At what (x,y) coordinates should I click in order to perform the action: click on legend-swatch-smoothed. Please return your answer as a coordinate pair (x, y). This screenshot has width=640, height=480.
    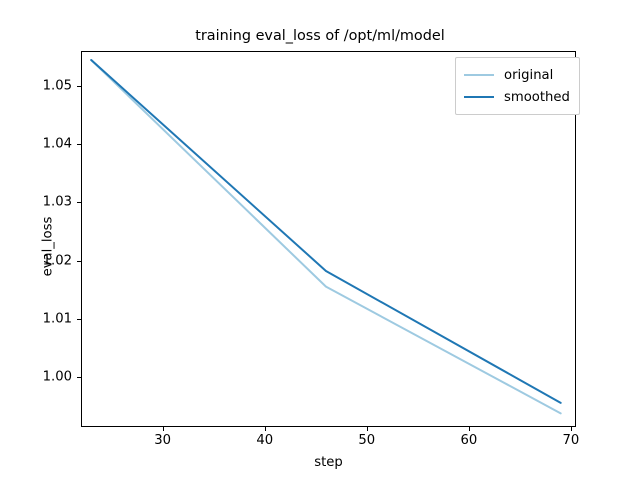
    Looking at the image, I should click on (479, 97).